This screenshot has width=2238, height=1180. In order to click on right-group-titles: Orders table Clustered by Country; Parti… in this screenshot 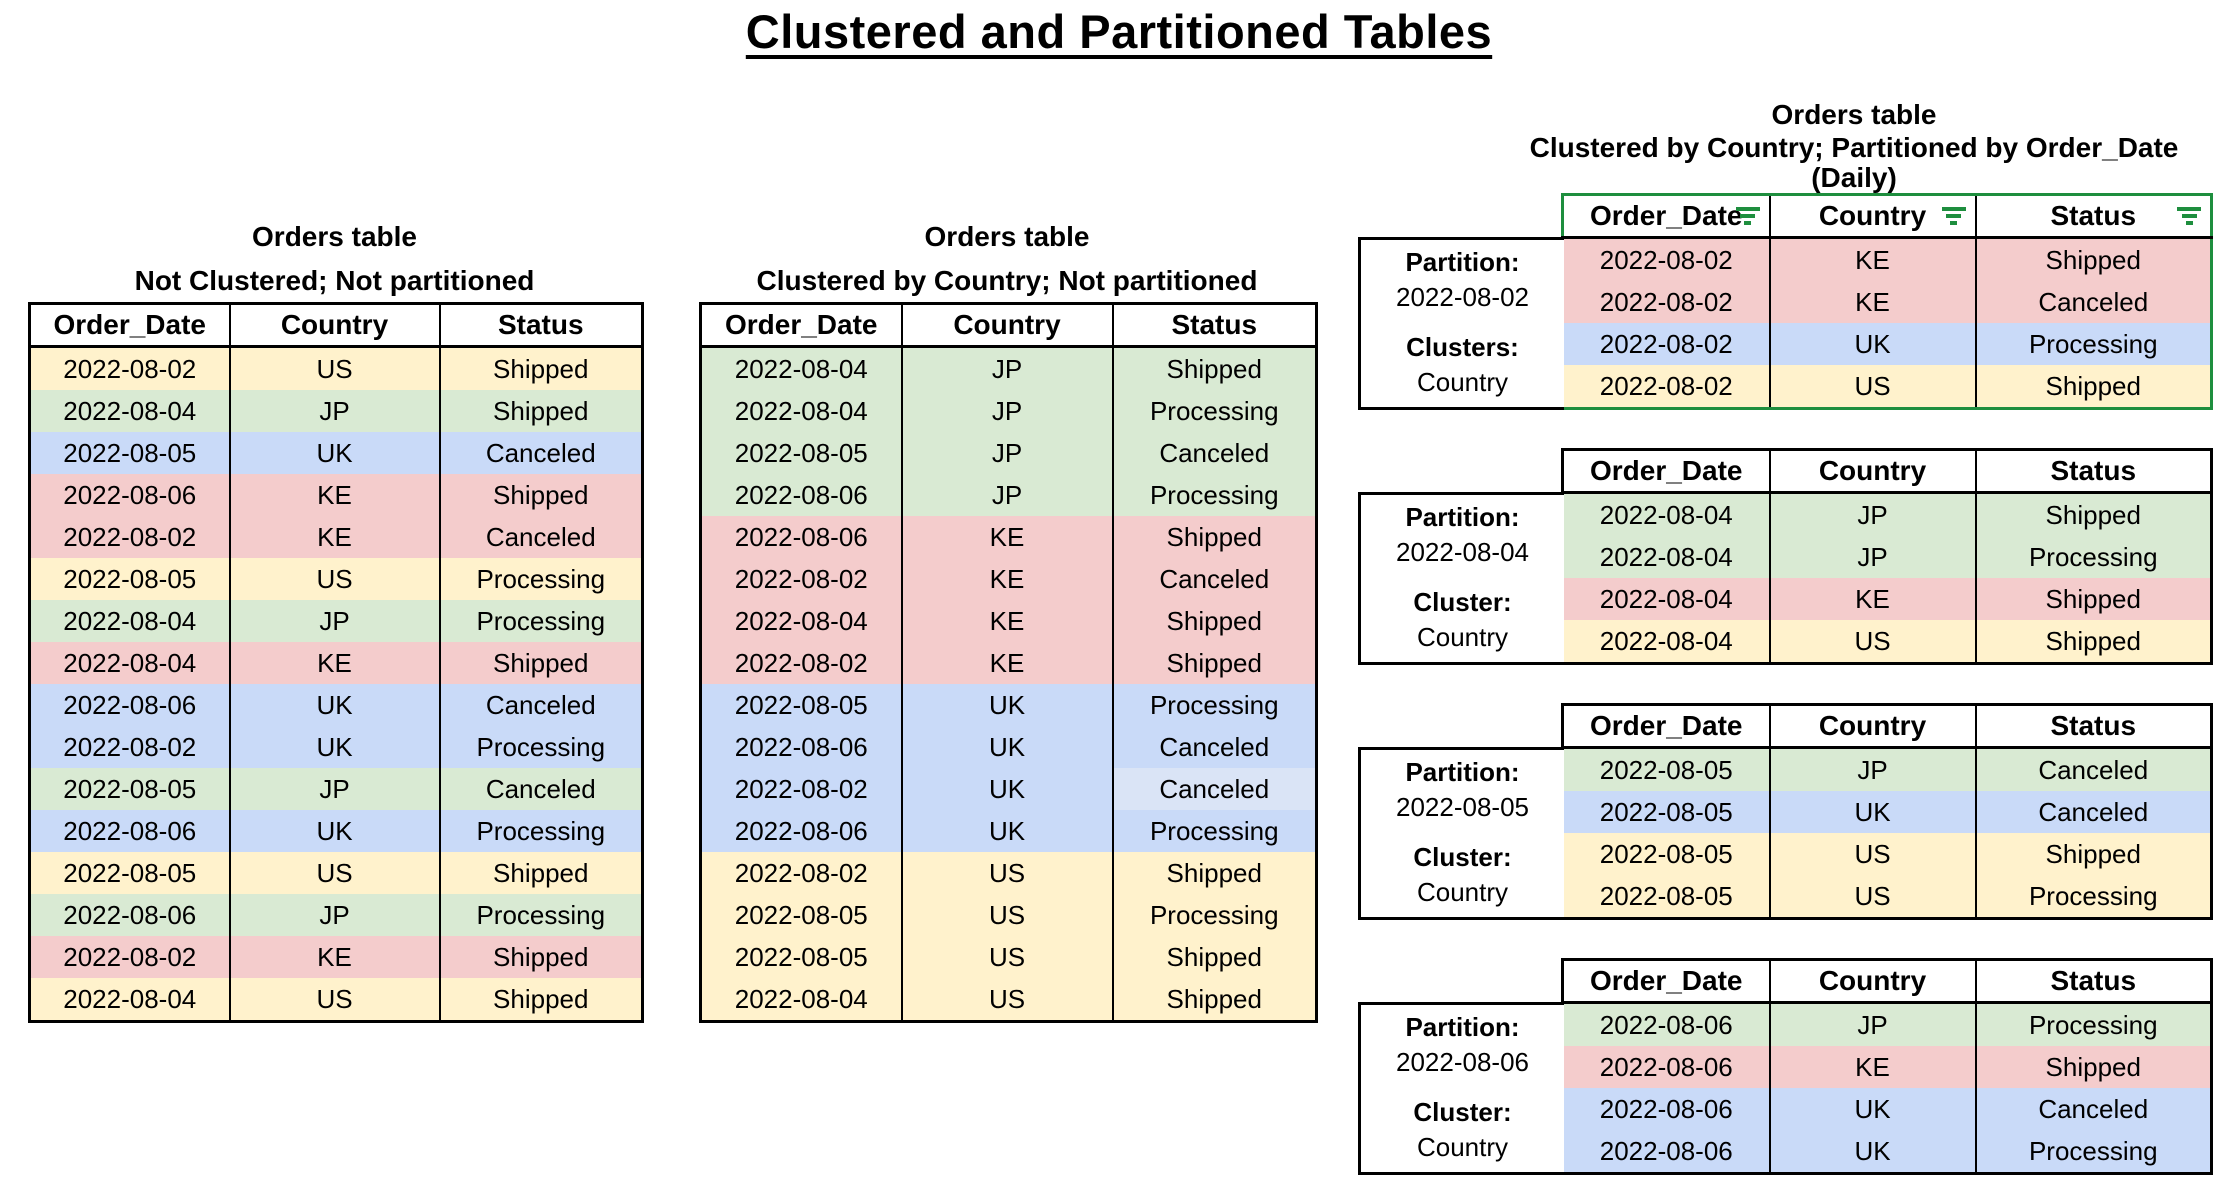, I will do `click(1784, 146)`.